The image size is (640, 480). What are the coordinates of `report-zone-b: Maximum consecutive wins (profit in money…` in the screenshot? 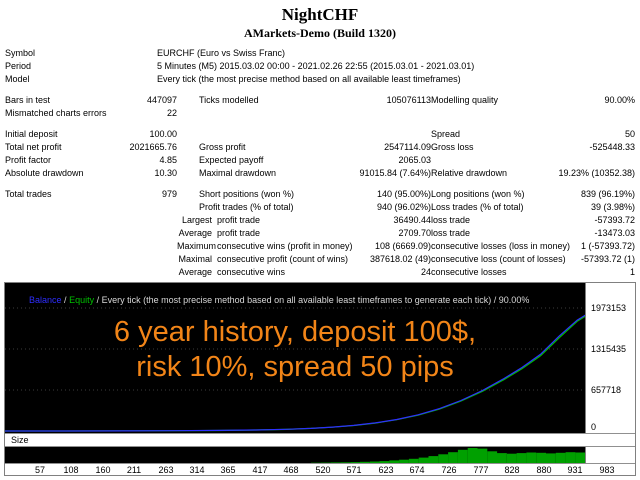 It's located at (304, 246).